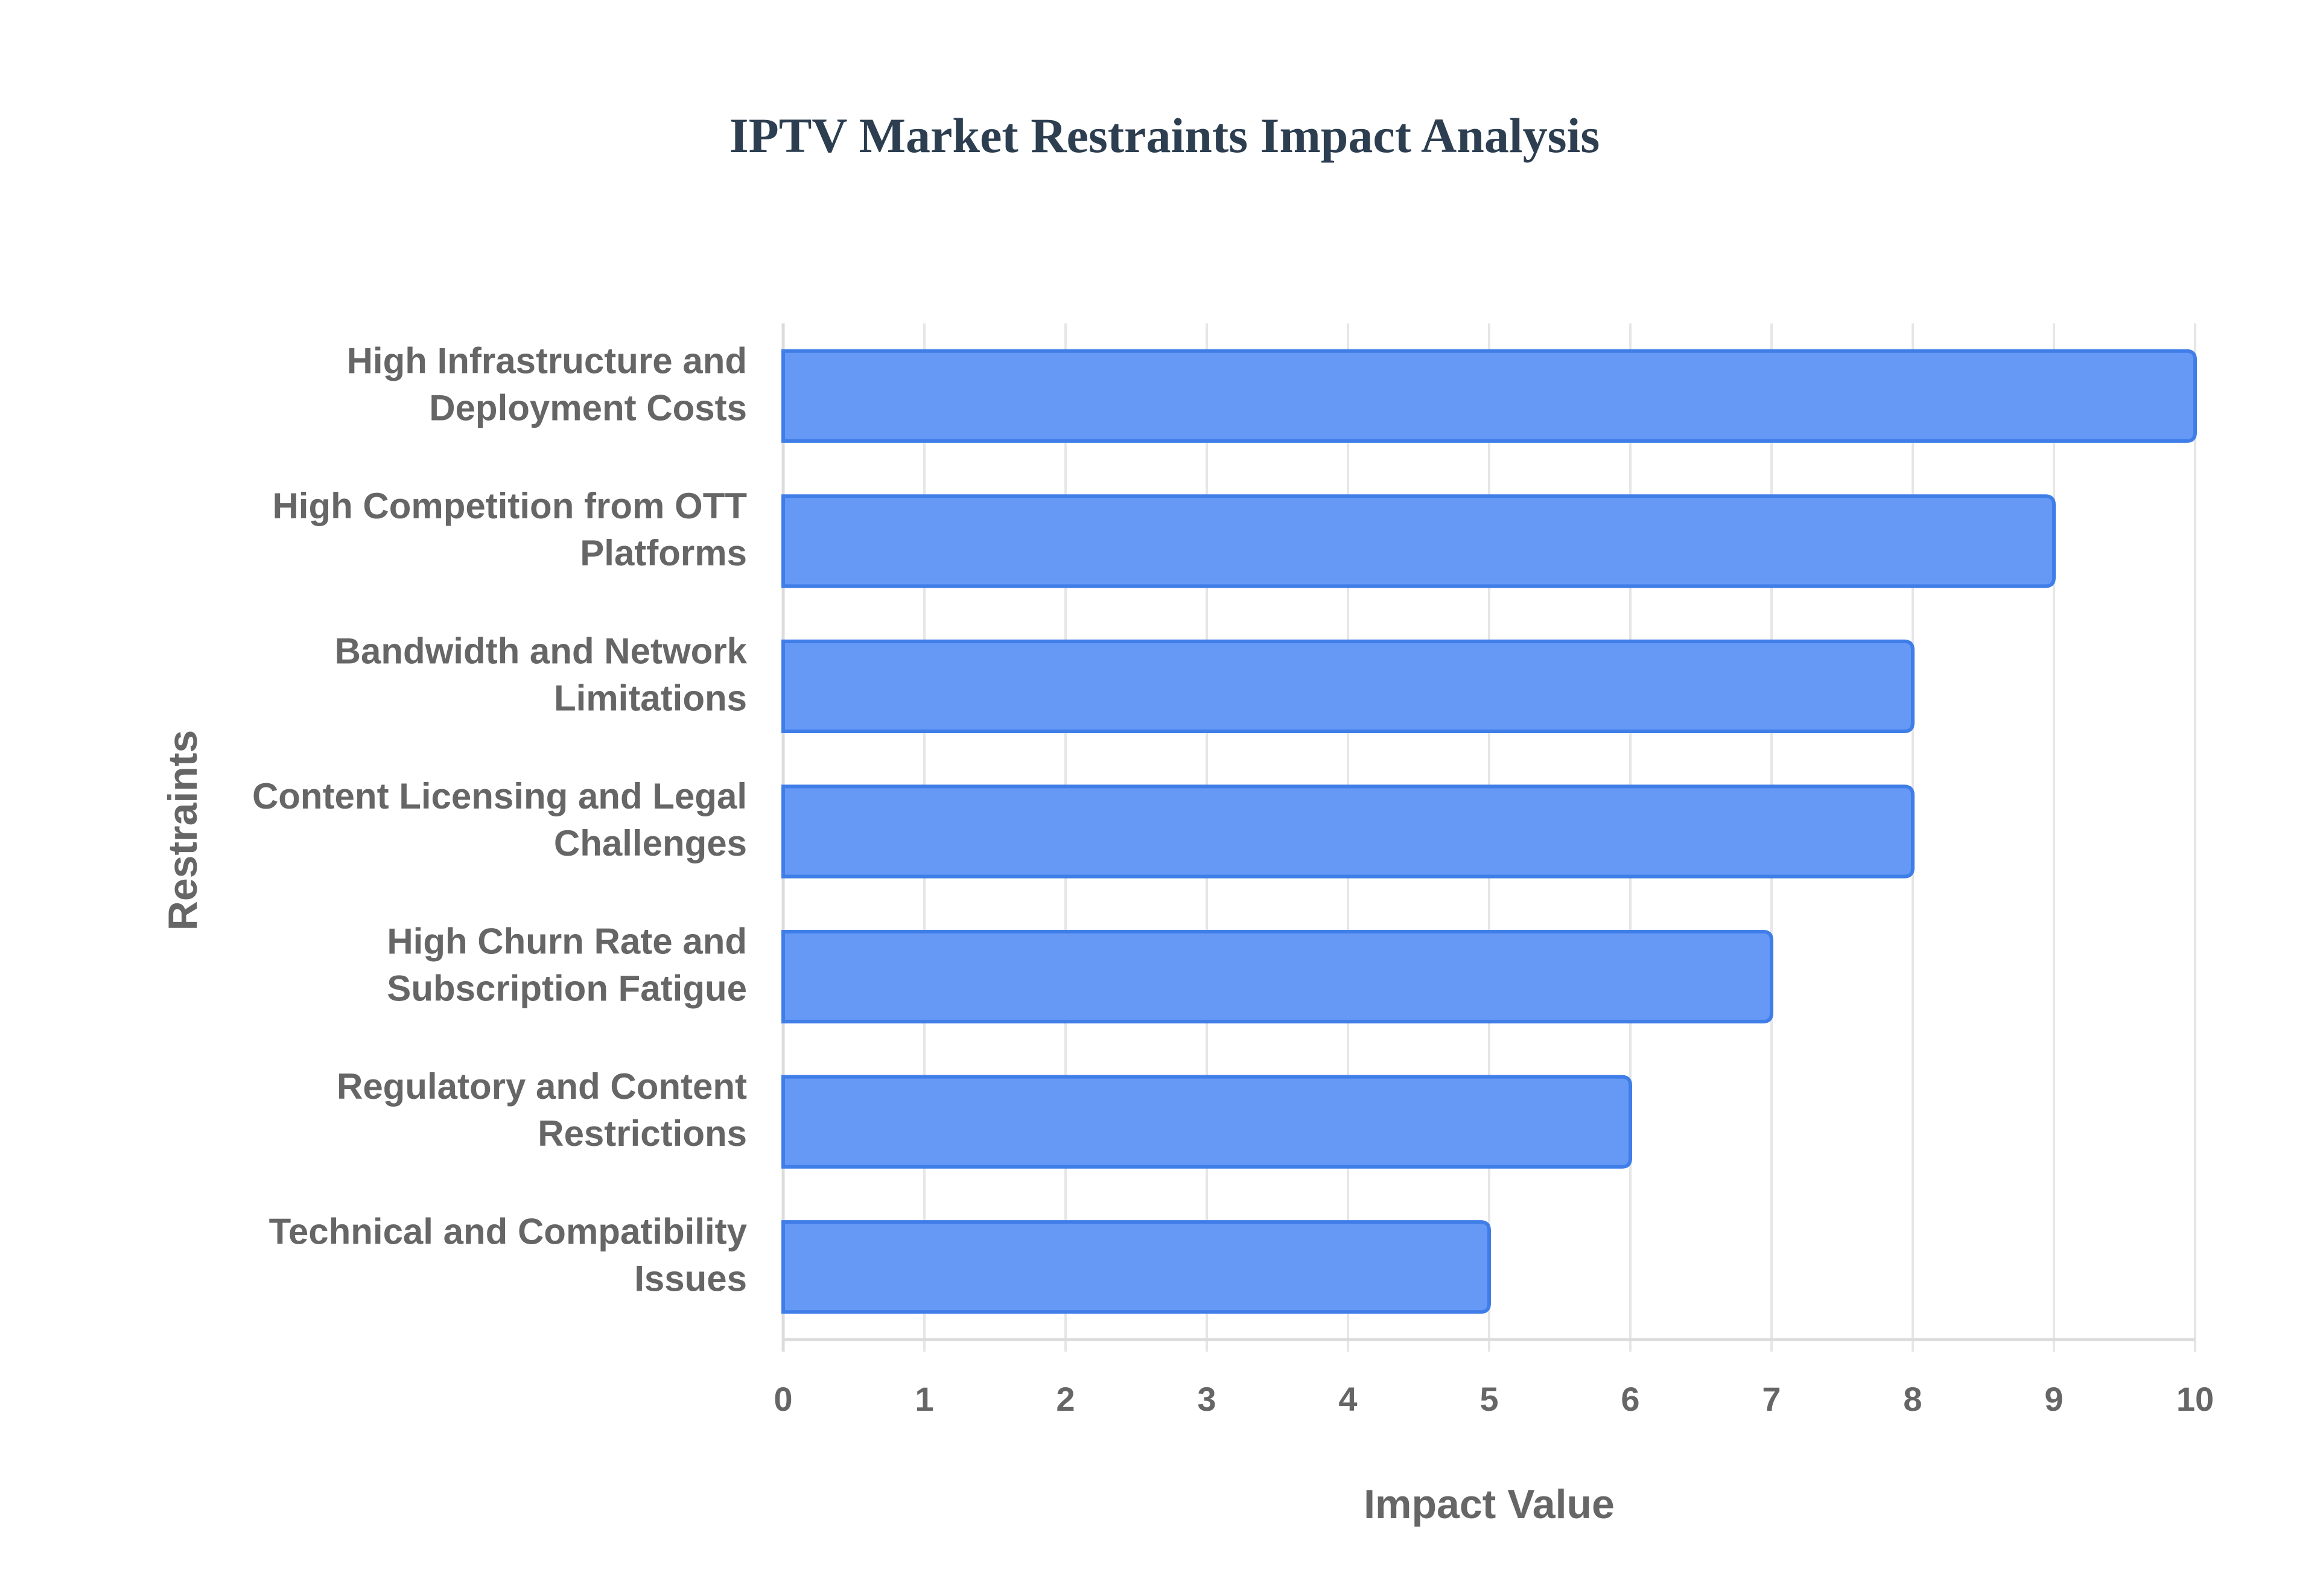  I want to click on category-label-line: Platforms, so click(663, 553).